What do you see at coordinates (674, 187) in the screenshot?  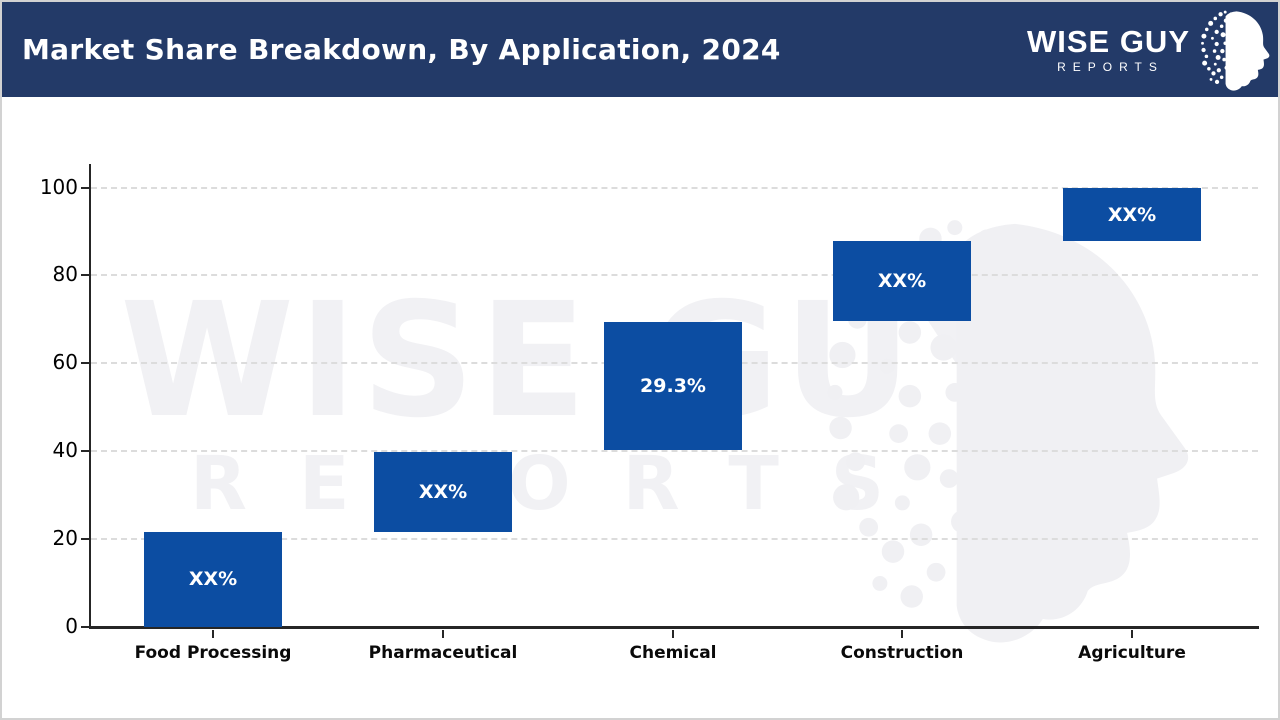 I see `gridline-y100` at bounding box center [674, 187].